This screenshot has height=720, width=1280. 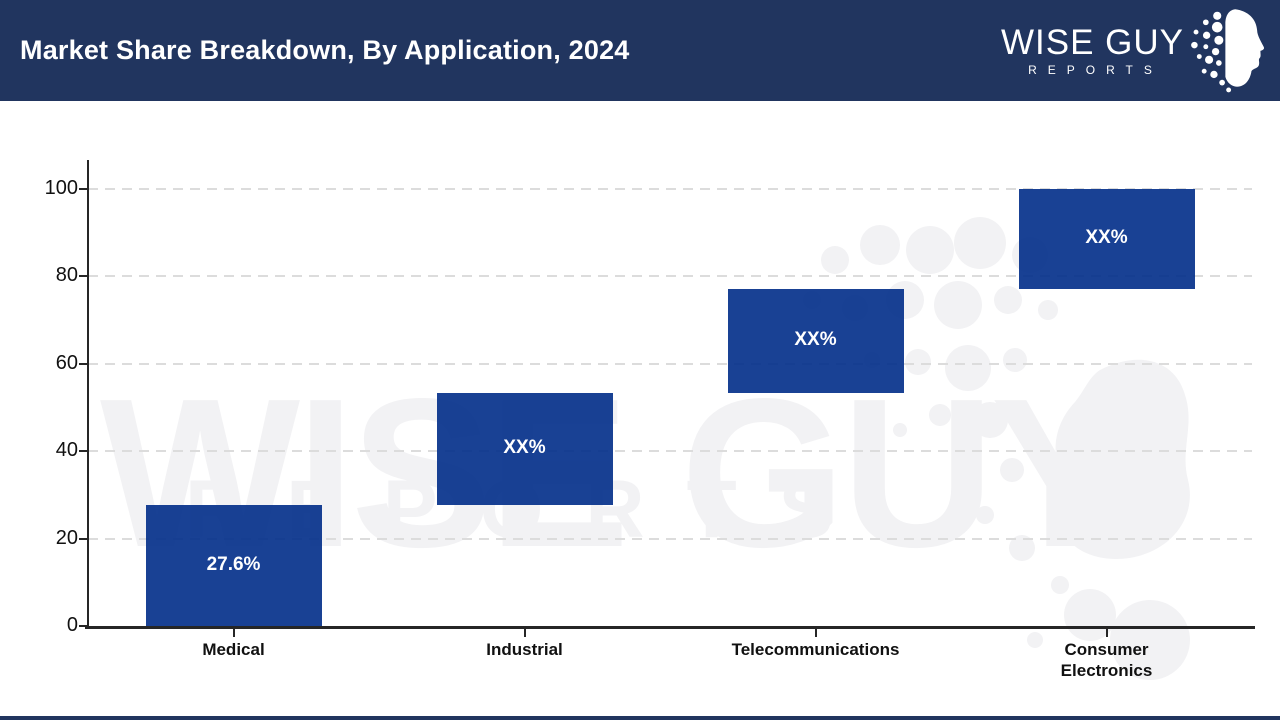 What do you see at coordinates (1095, 69) in the screenshot?
I see `logo-subtext: REPORTS` at bounding box center [1095, 69].